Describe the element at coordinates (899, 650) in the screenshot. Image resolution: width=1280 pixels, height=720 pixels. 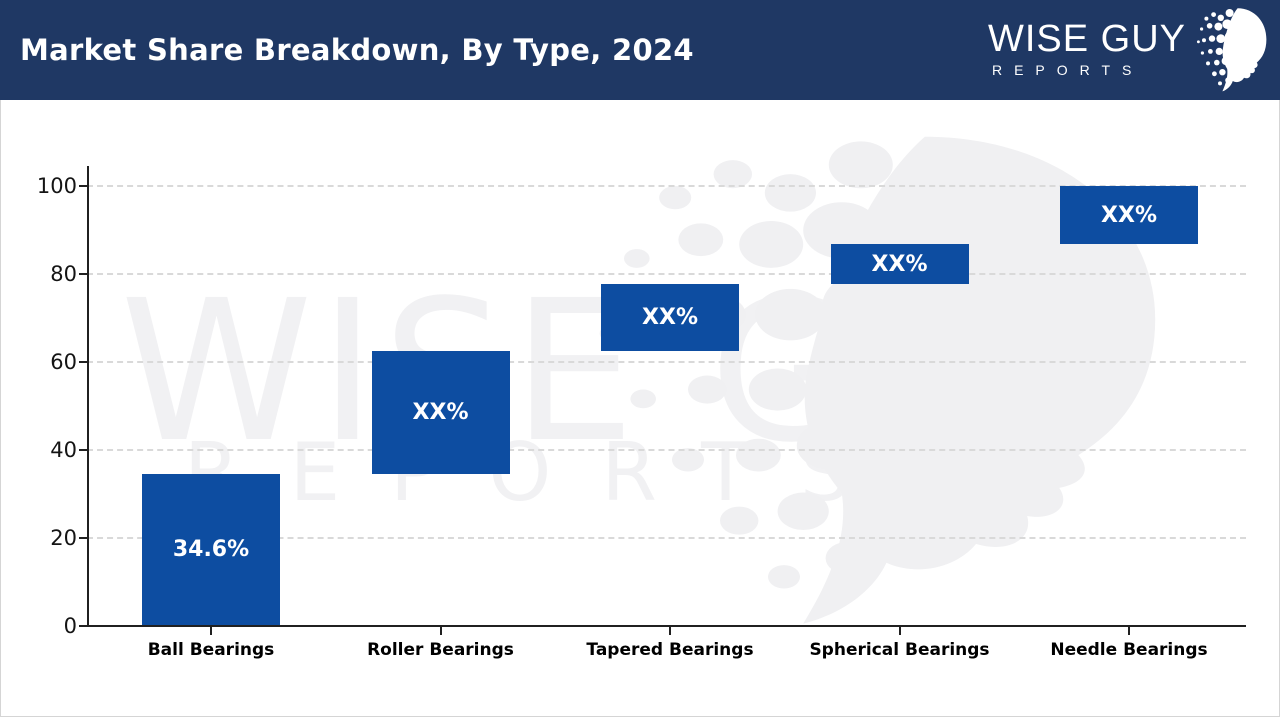
I see `x-tick-label: Spherical Bearings` at that location.